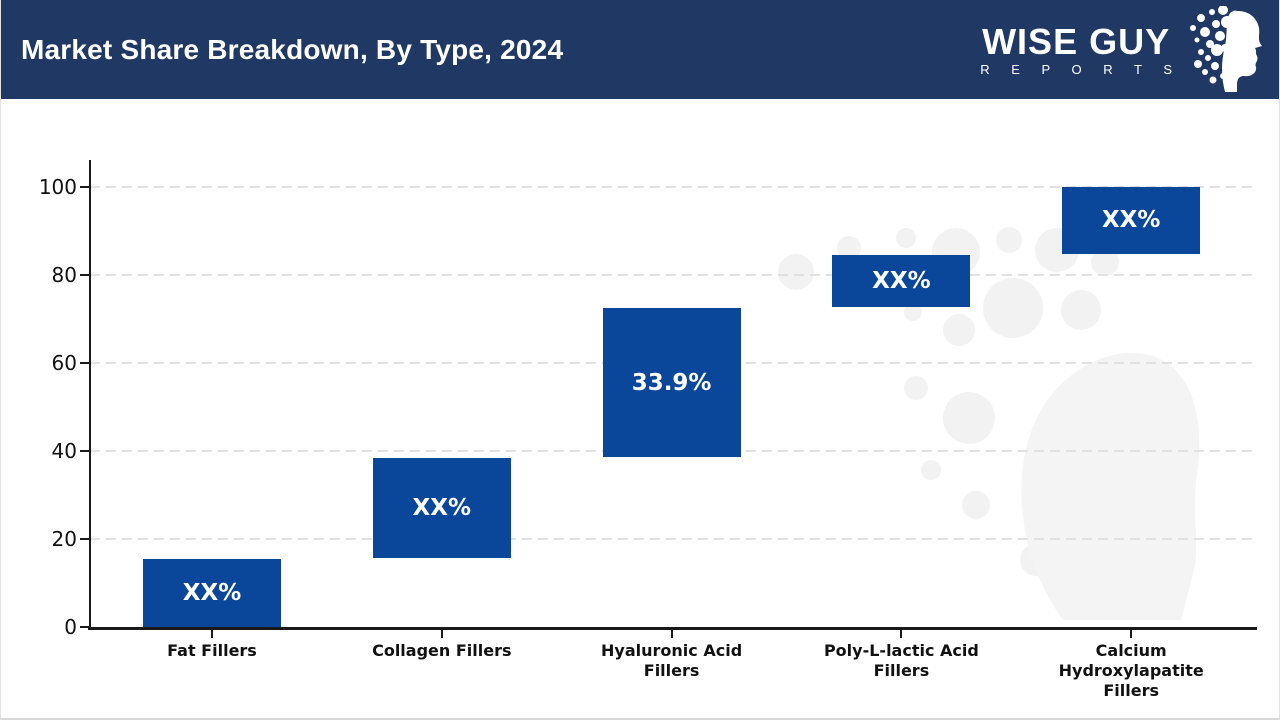 This screenshot has width=1280, height=720. I want to click on y-tick-label: 40, so click(64, 451).